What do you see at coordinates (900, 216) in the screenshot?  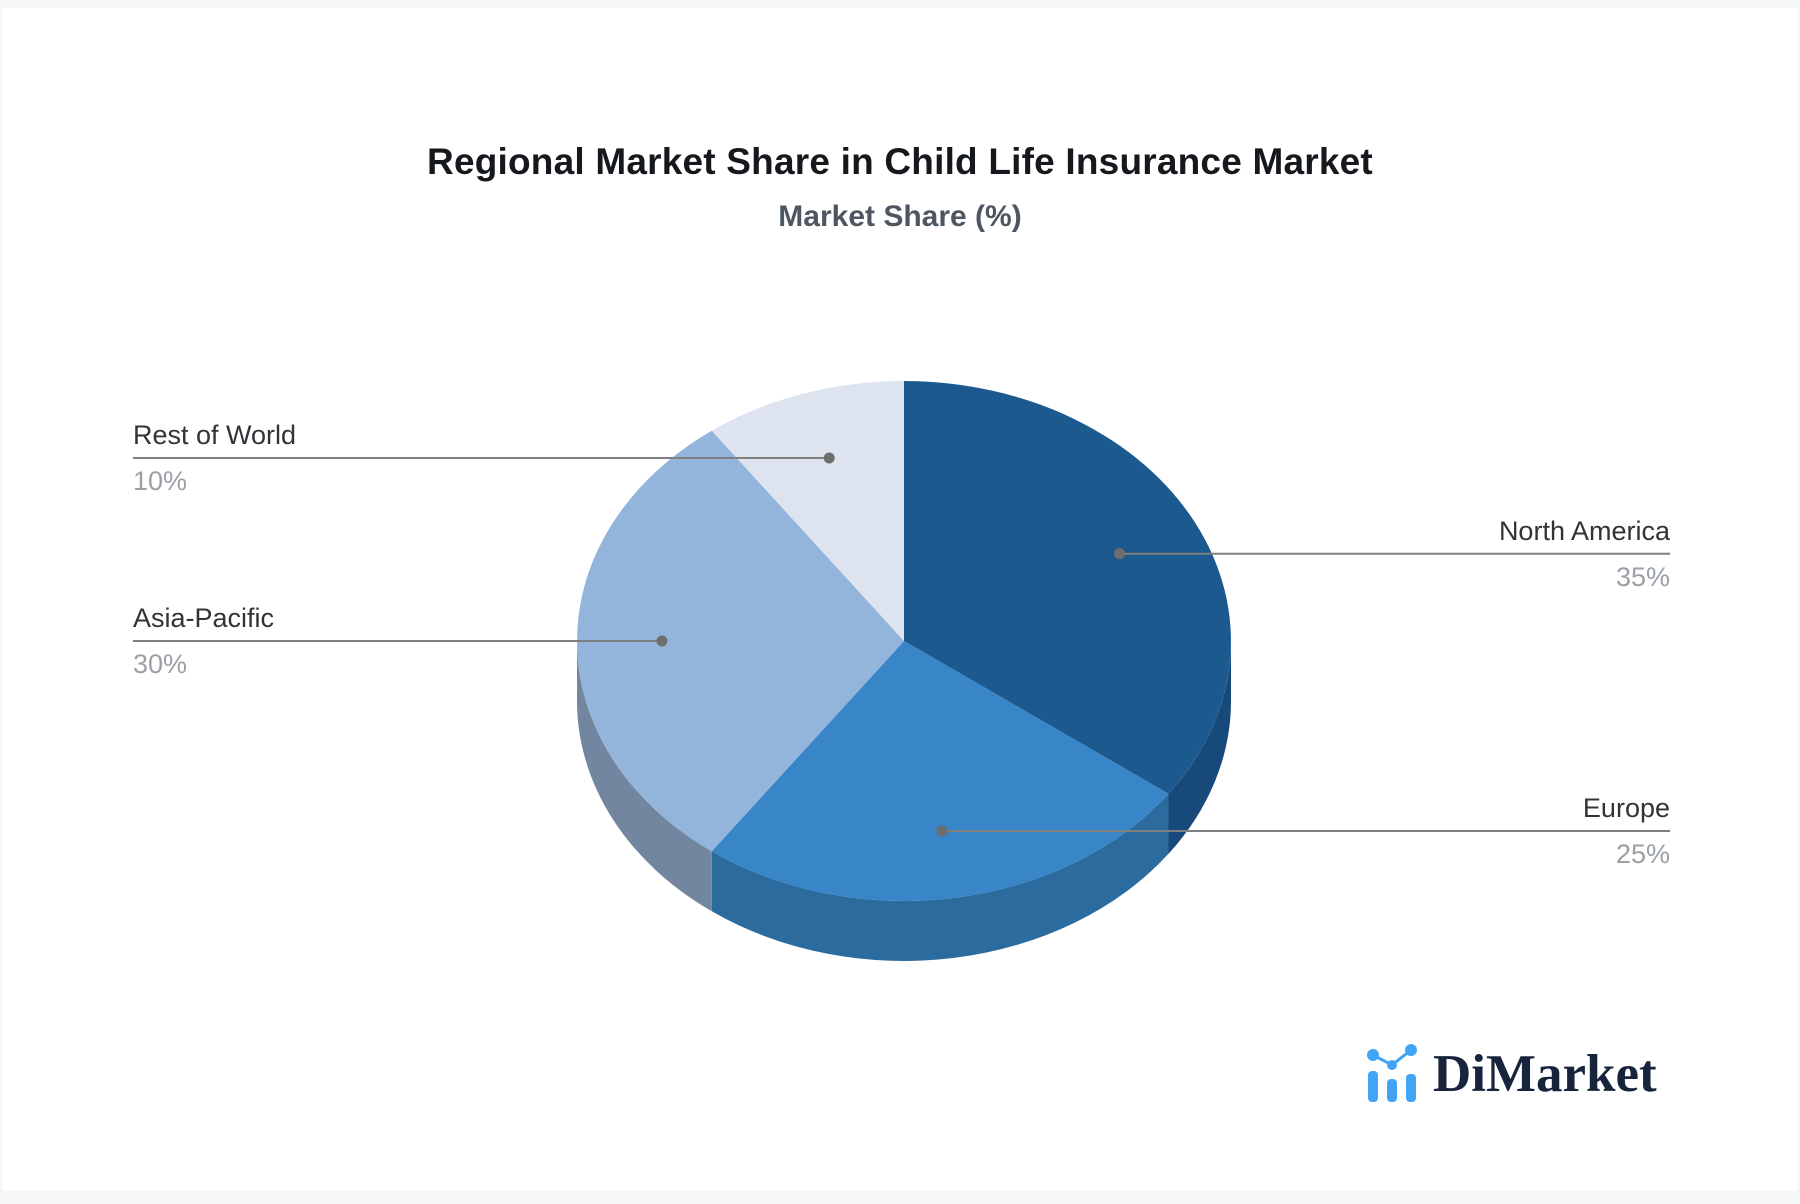 I see `chart-subtitle: Market Share (%)` at bounding box center [900, 216].